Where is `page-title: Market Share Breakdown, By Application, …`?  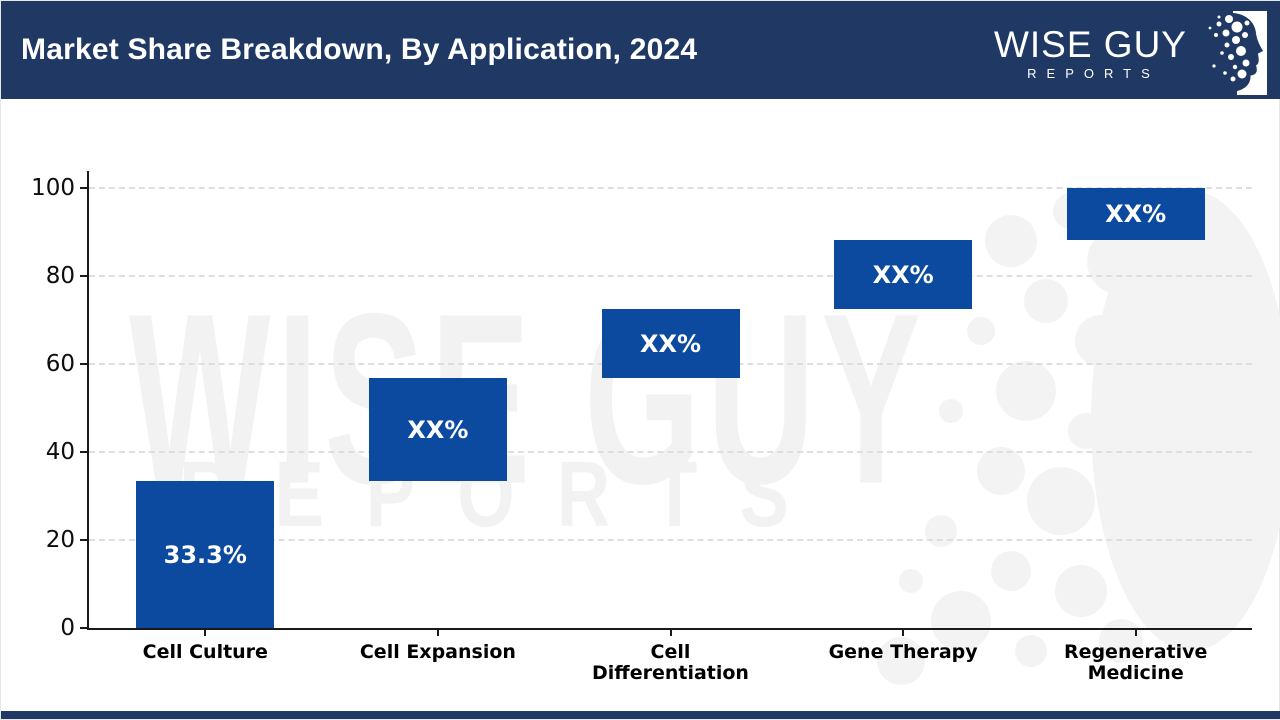
page-title: Market Share Breakdown, By Application, … is located at coordinates (359, 49).